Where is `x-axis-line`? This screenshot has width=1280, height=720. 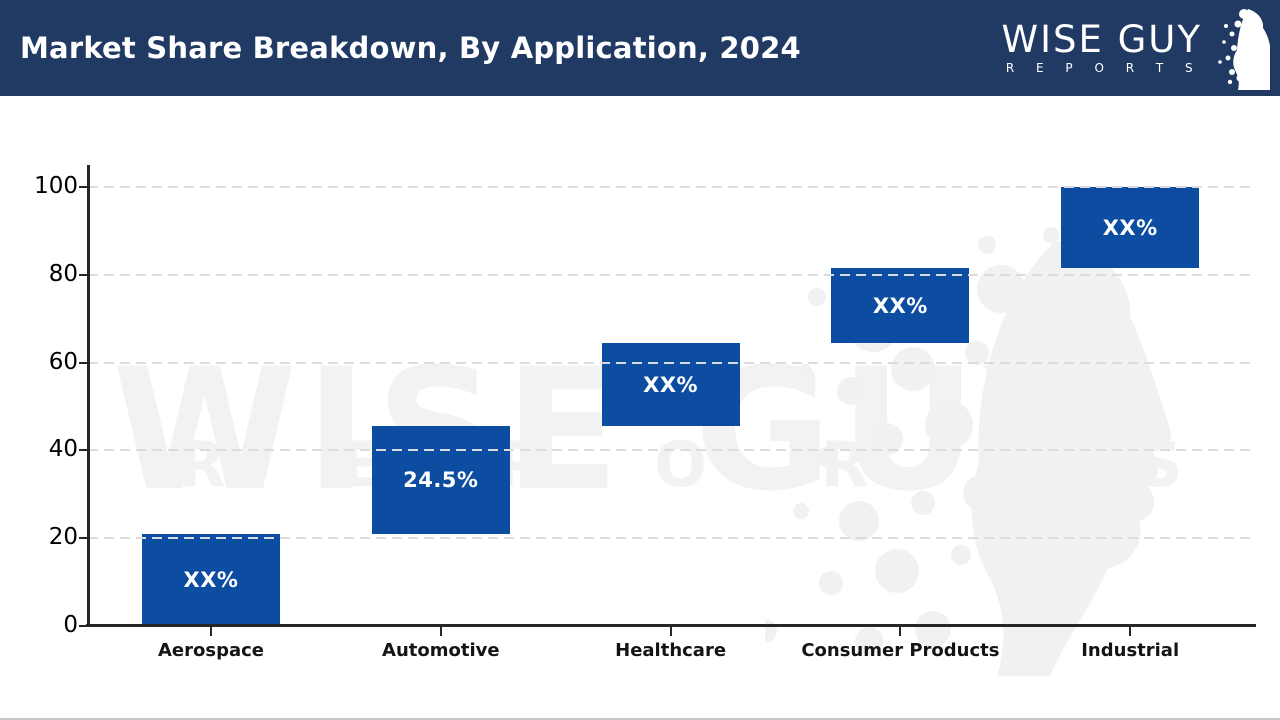
x-axis-line is located at coordinates (671, 625).